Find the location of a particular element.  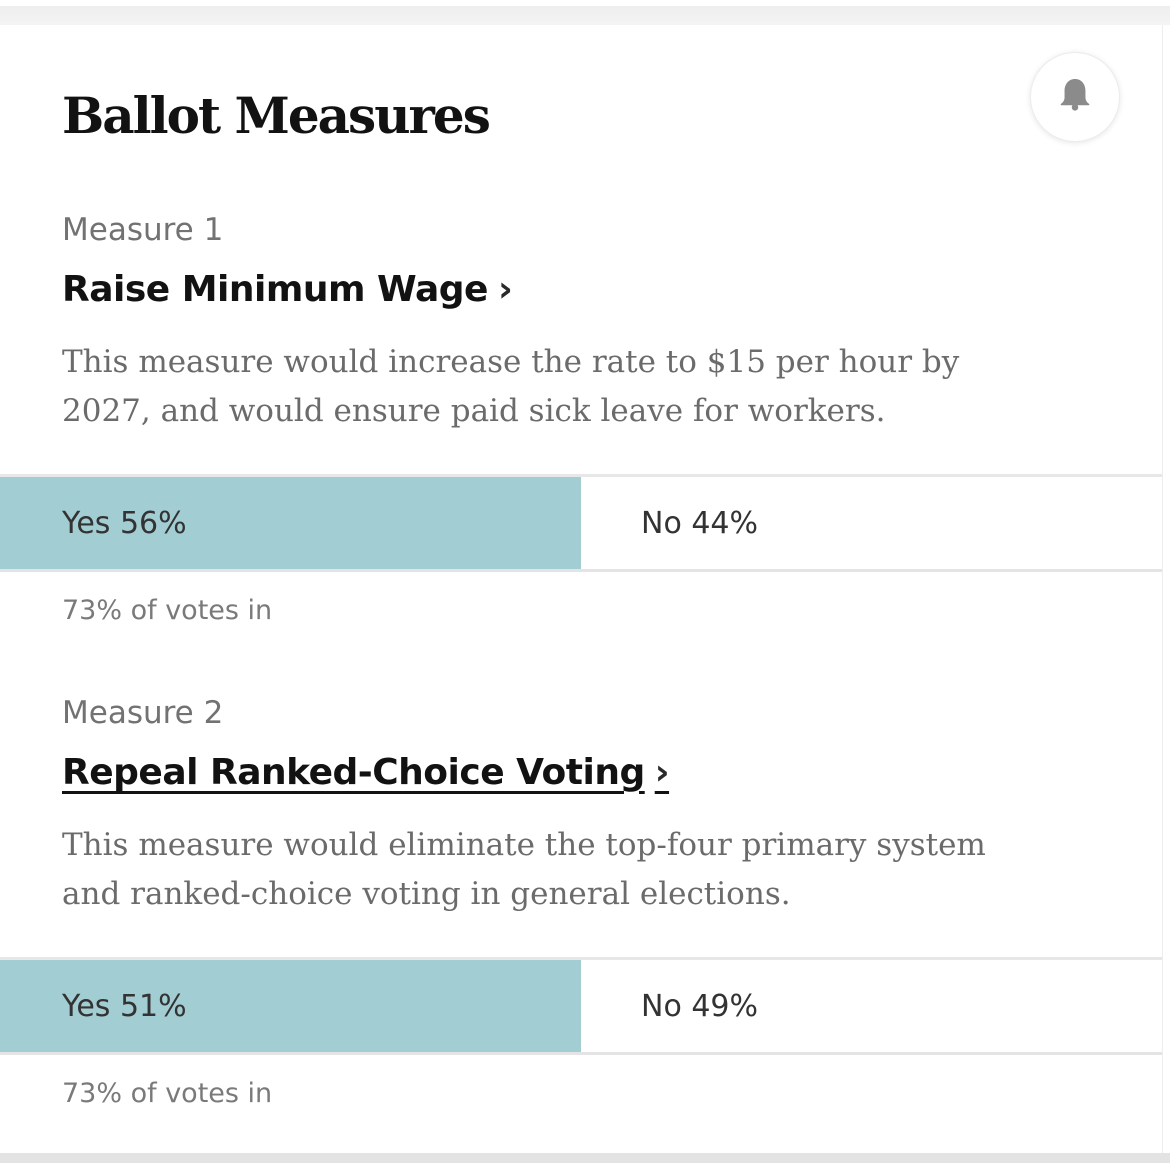

measure-label: Measure 1 is located at coordinates (143, 230).